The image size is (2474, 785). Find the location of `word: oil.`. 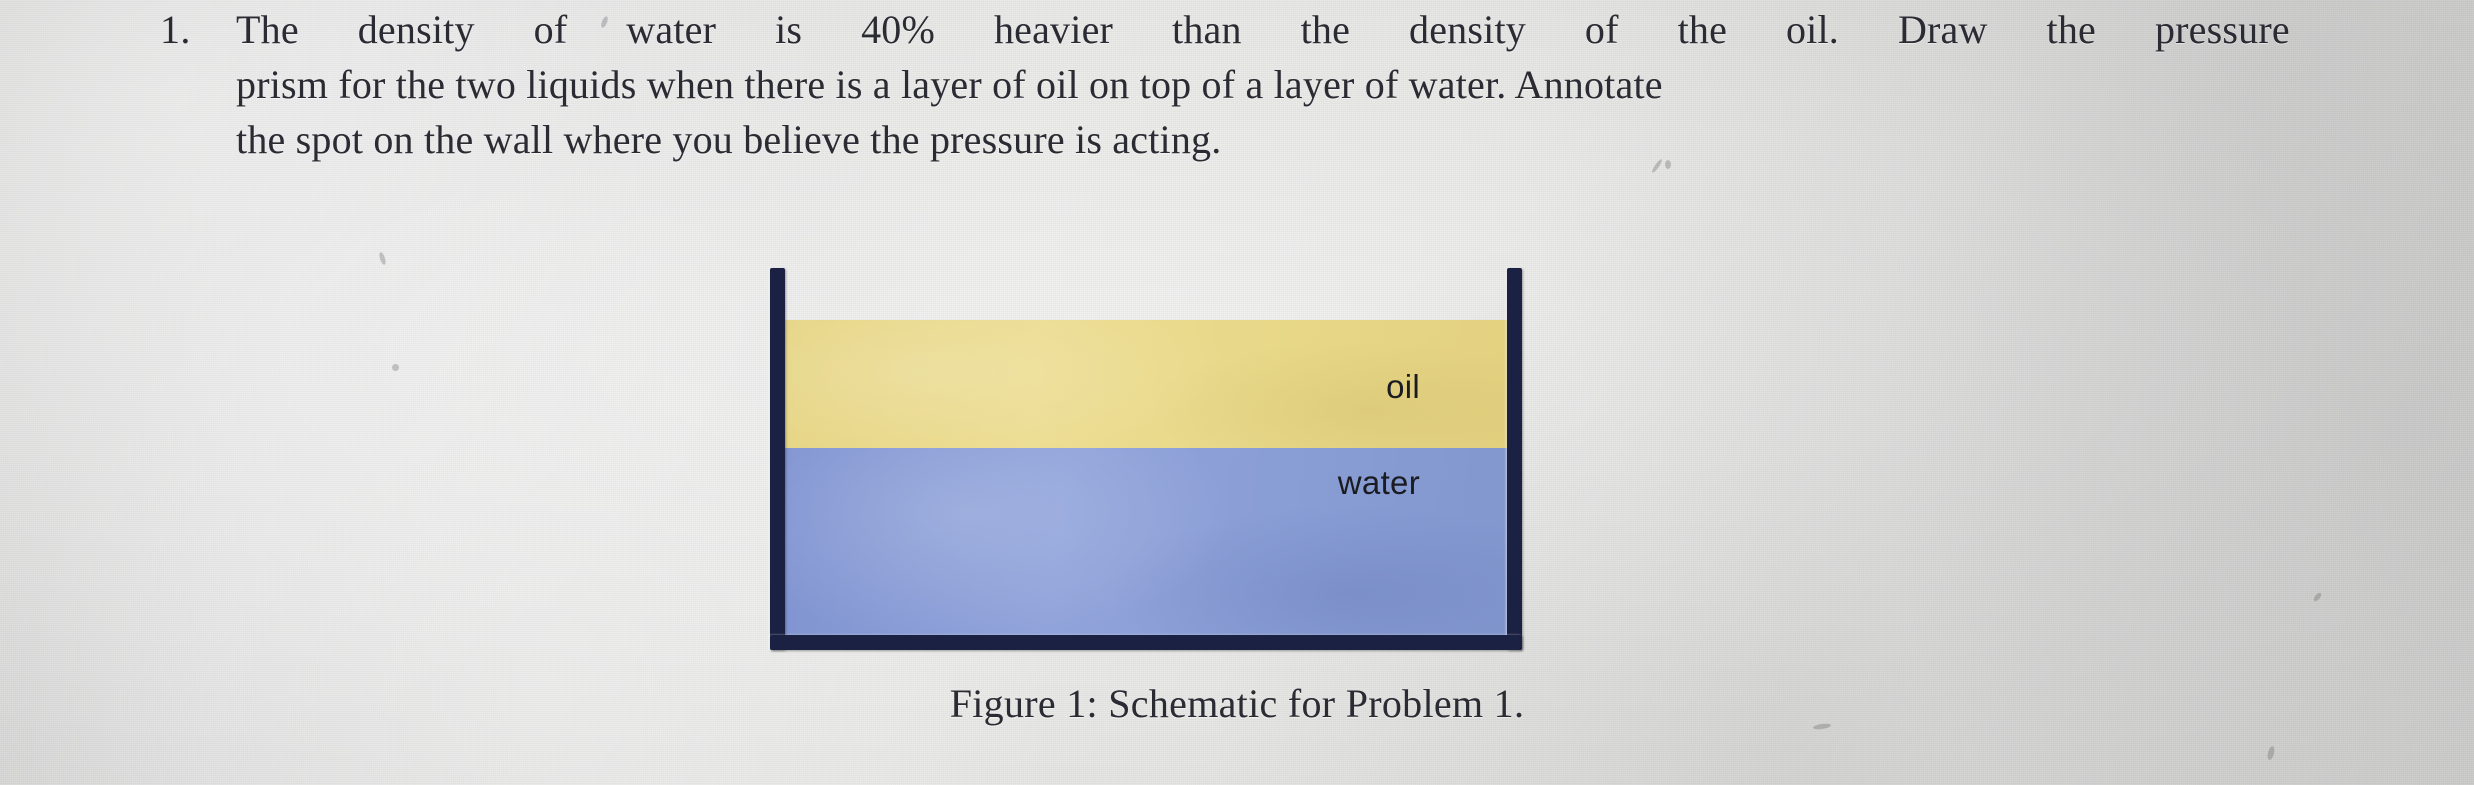

word: oil. is located at coordinates (1812, 29).